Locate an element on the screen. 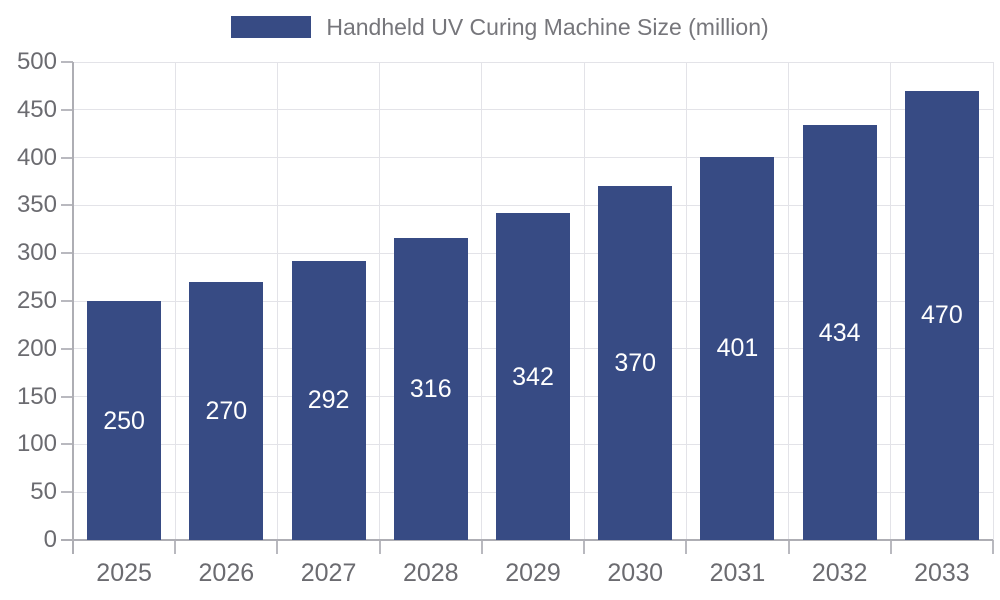 Image resolution: width=1000 pixels, height=600 pixels. x-axis-label-2031: 2031 is located at coordinates (737, 573).